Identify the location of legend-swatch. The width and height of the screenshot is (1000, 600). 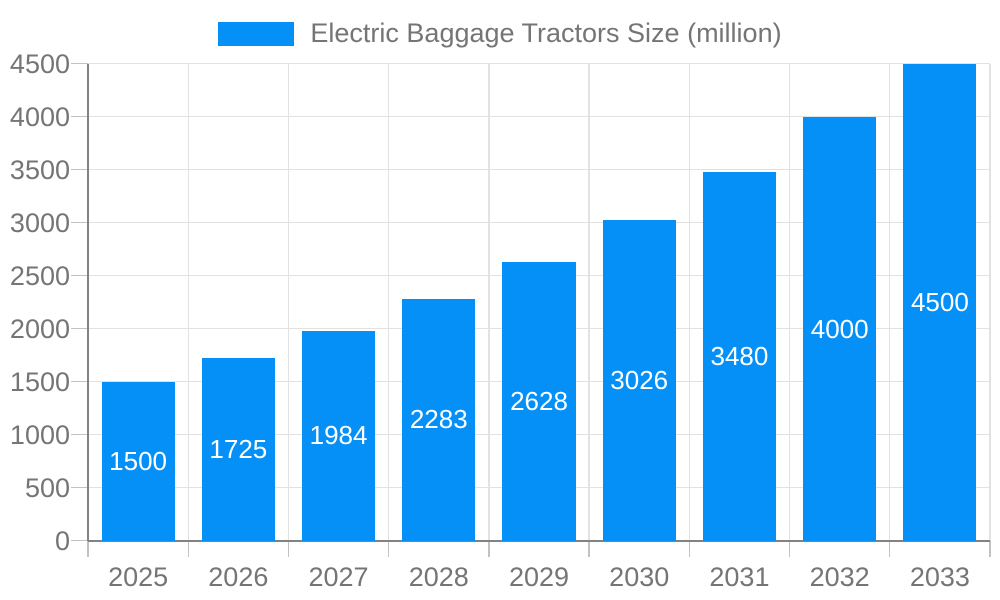
(256, 33).